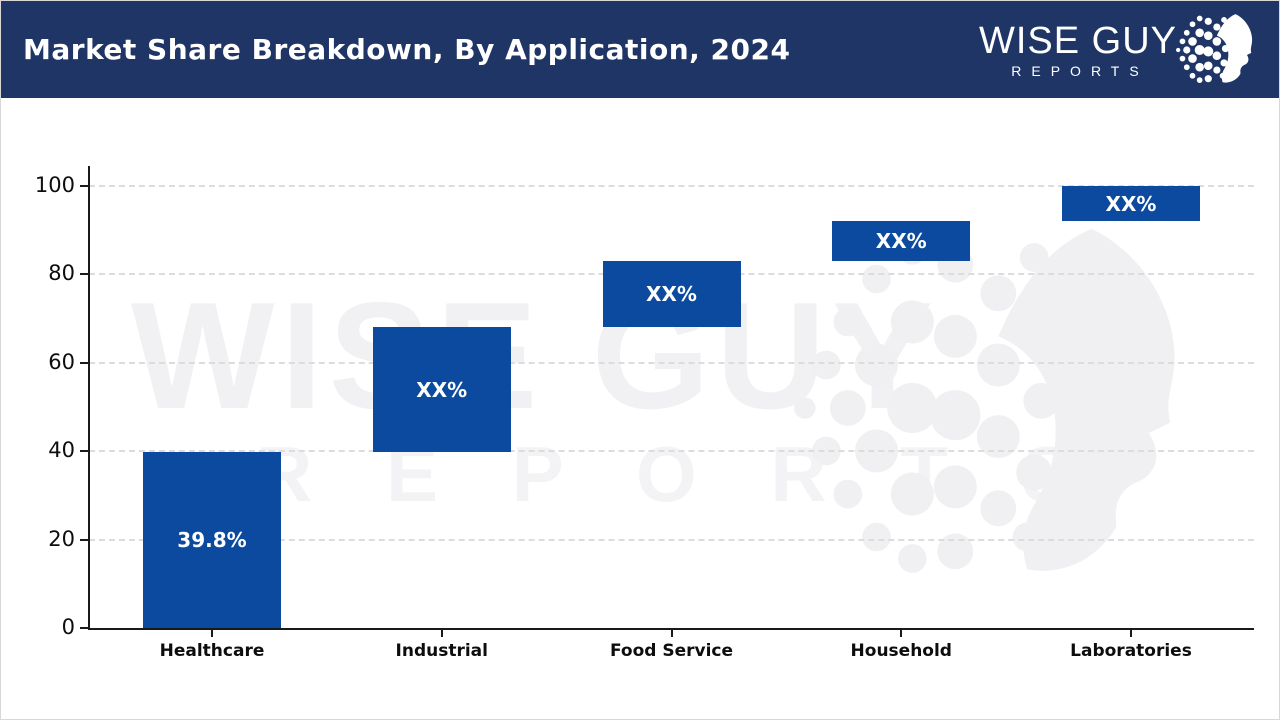 The width and height of the screenshot is (1280, 720). I want to click on brand-name: WISE GUY, so click(1077, 40).